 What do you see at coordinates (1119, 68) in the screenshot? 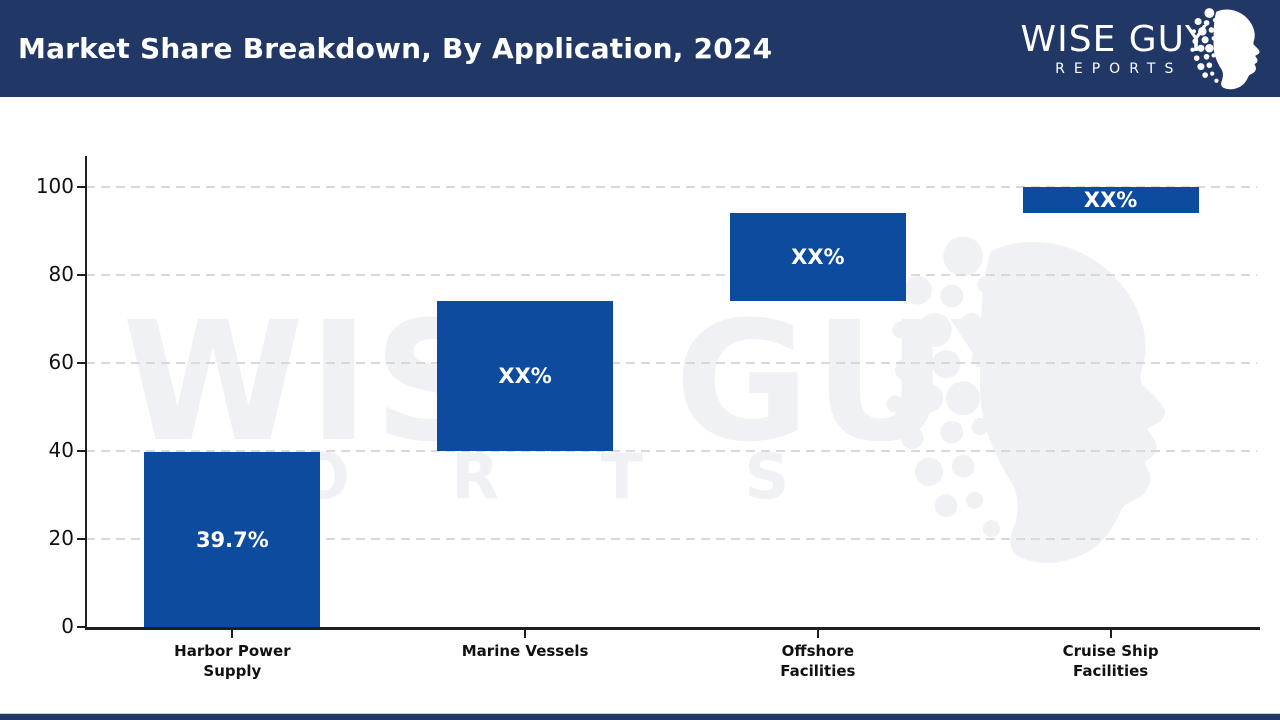
I see `logo-subbrand-text: REPORTS` at bounding box center [1119, 68].